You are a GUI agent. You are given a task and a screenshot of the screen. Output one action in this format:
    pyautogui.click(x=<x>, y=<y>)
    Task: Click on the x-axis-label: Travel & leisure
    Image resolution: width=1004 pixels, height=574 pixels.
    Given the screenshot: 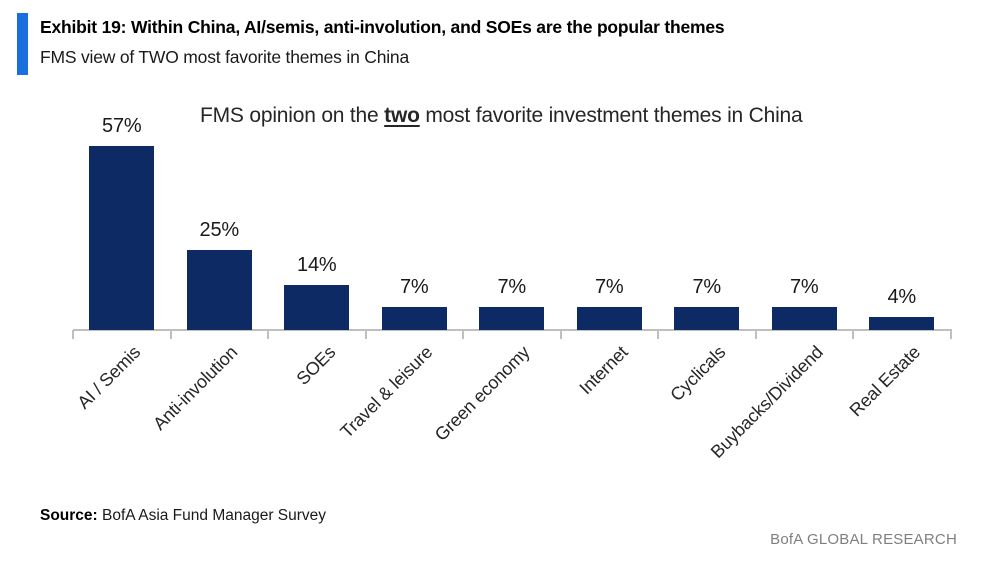 What is the action you would take?
    pyautogui.click(x=386, y=392)
    